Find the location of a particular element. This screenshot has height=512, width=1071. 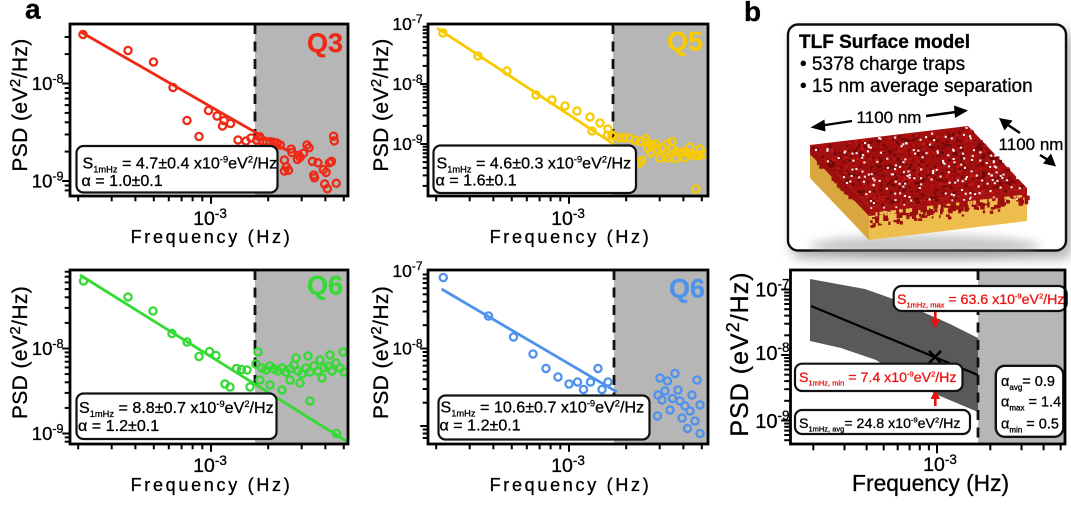

svg-text: α = 1.0±0.1 is located at coordinates (122, 181).